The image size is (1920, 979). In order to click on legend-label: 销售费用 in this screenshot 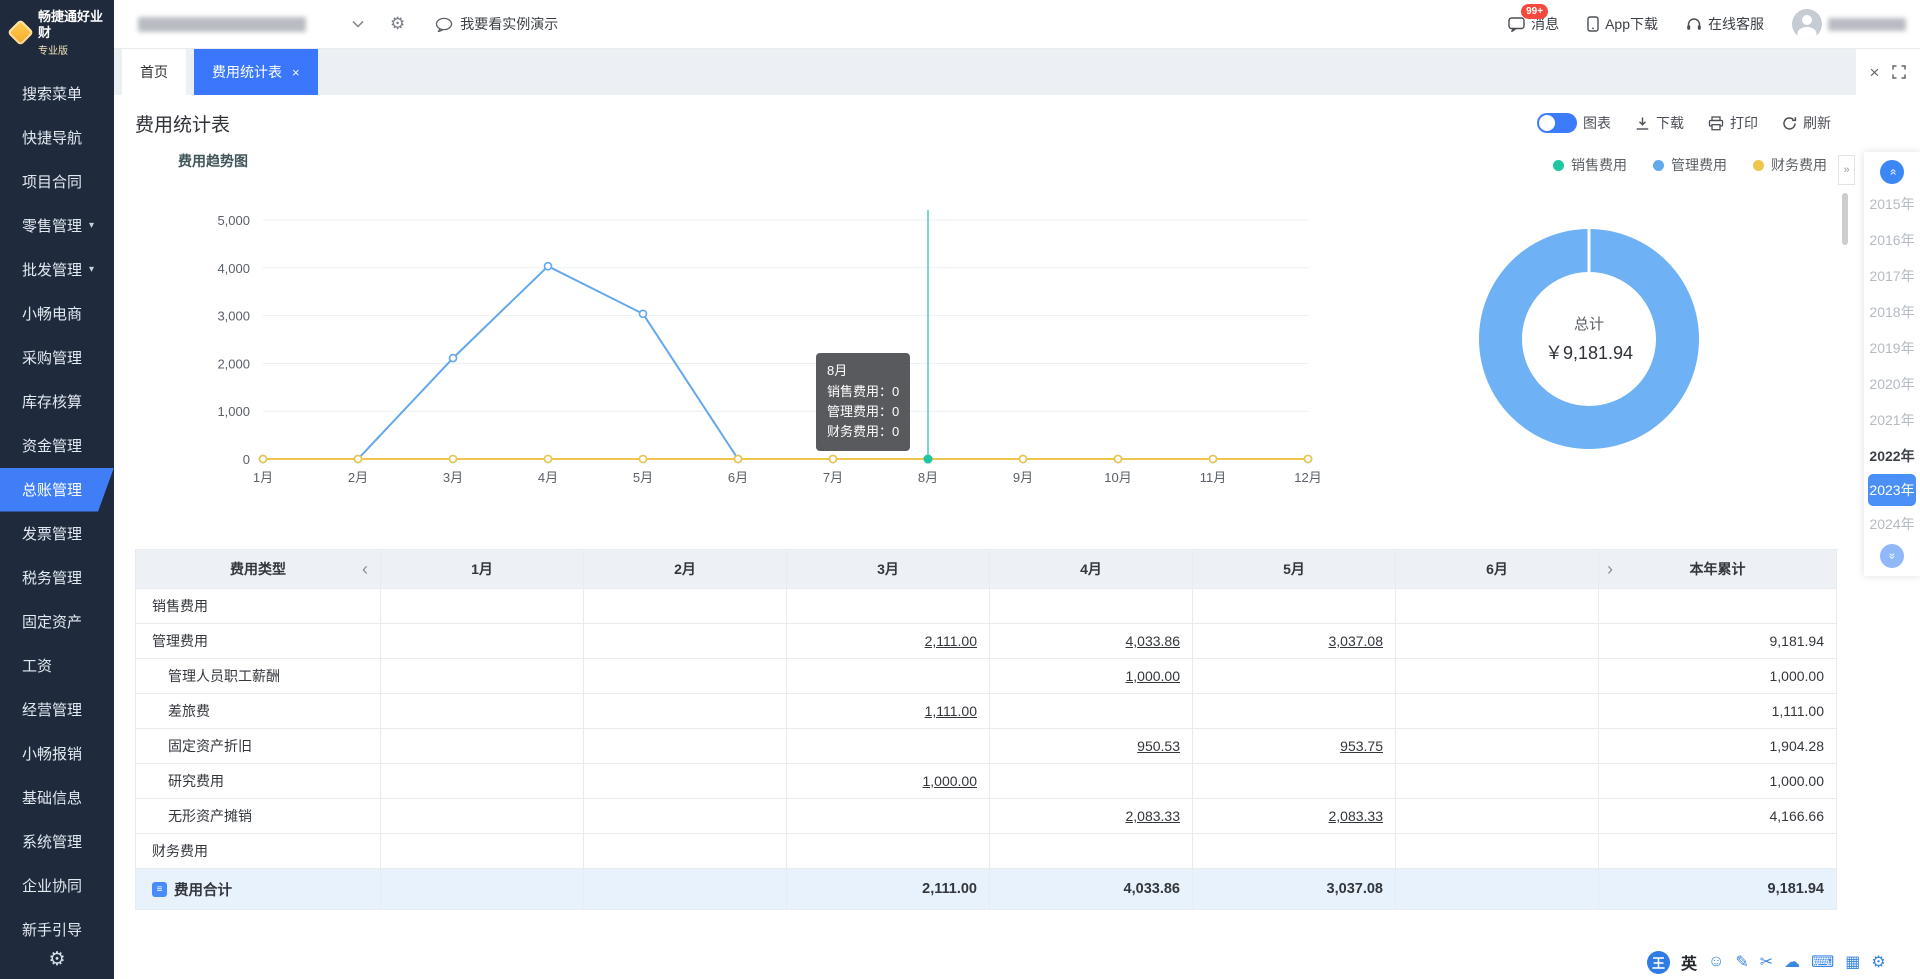, I will do `click(1599, 165)`.